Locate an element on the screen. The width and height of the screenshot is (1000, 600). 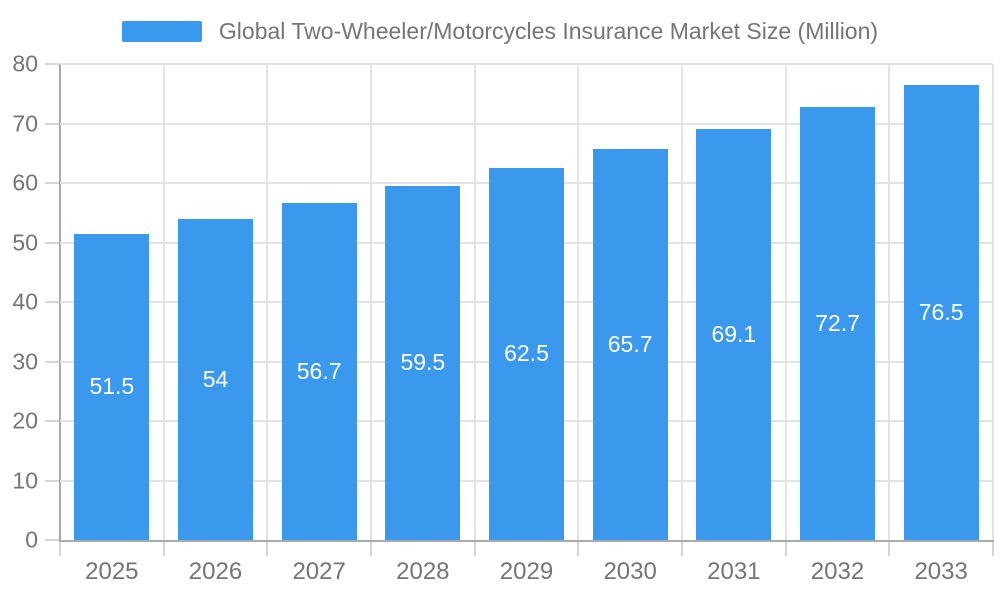
y-axis-label-40: 40 is located at coordinates (25, 301).